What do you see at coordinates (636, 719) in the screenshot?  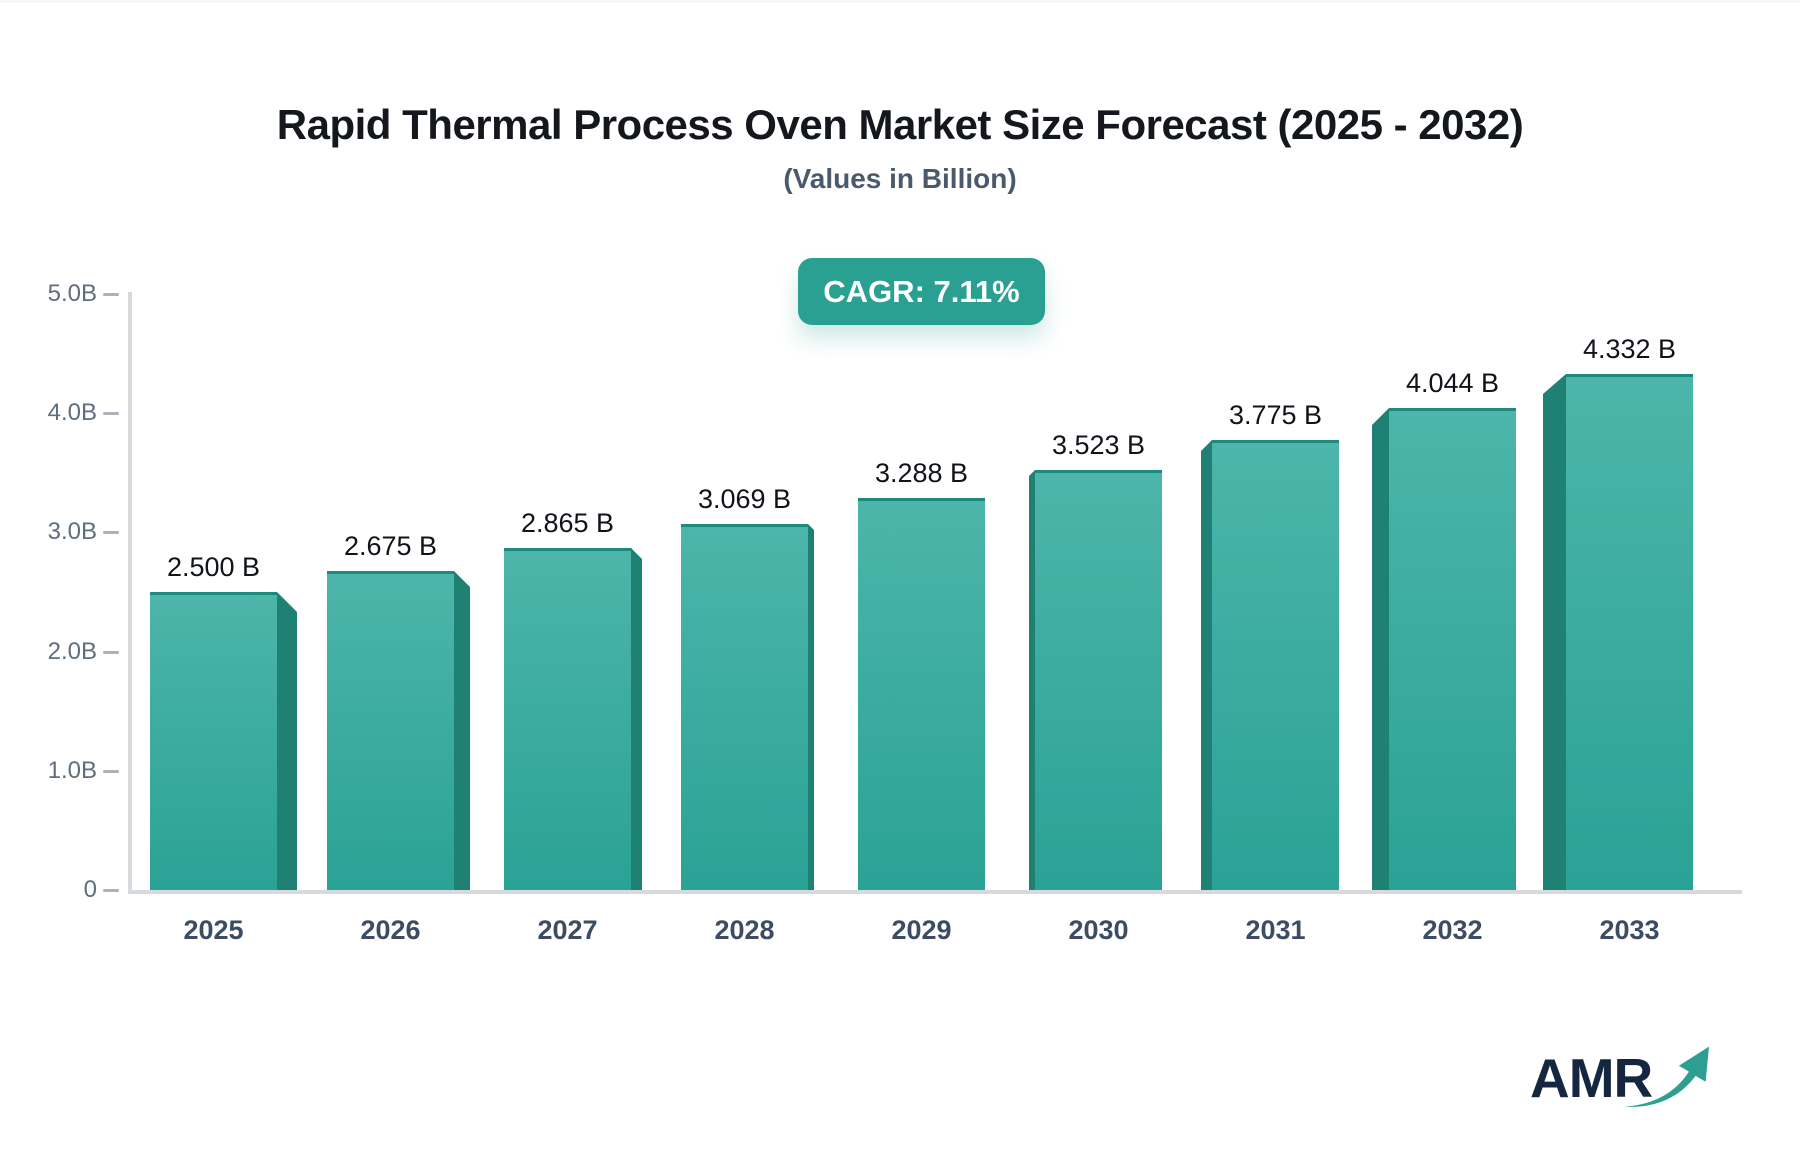 I see `bar-side-2027` at bounding box center [636, 719].